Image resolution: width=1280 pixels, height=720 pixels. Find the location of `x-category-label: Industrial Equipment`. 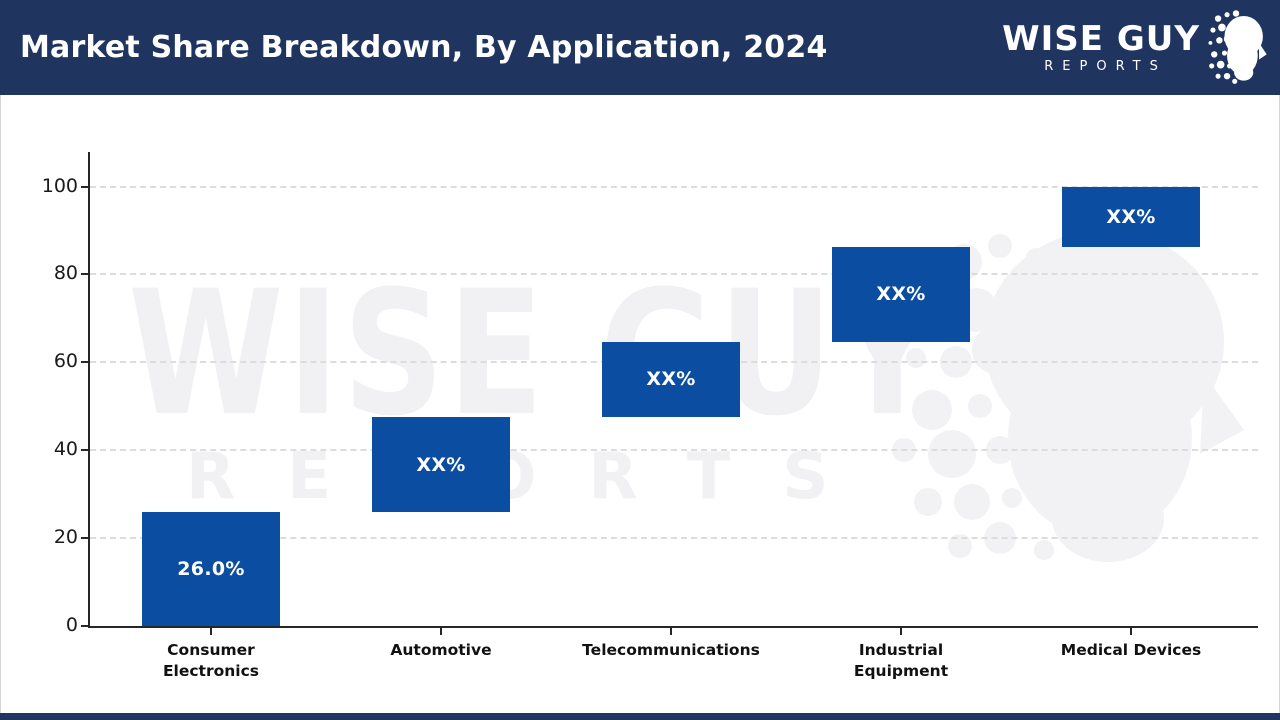

x-category-label: Industrial Equipment is located at coordinates (901, 660).